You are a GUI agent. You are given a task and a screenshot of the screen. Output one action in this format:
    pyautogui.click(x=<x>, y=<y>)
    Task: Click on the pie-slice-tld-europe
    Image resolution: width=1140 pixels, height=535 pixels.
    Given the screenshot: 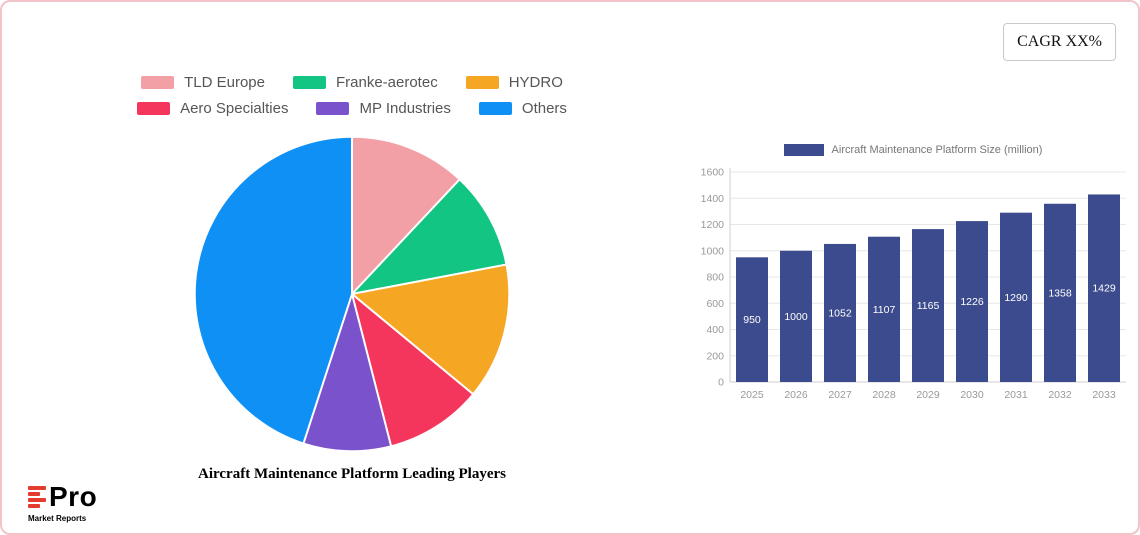 What is the action you would take?
    pyautogui.click(x=406, y=216)
    